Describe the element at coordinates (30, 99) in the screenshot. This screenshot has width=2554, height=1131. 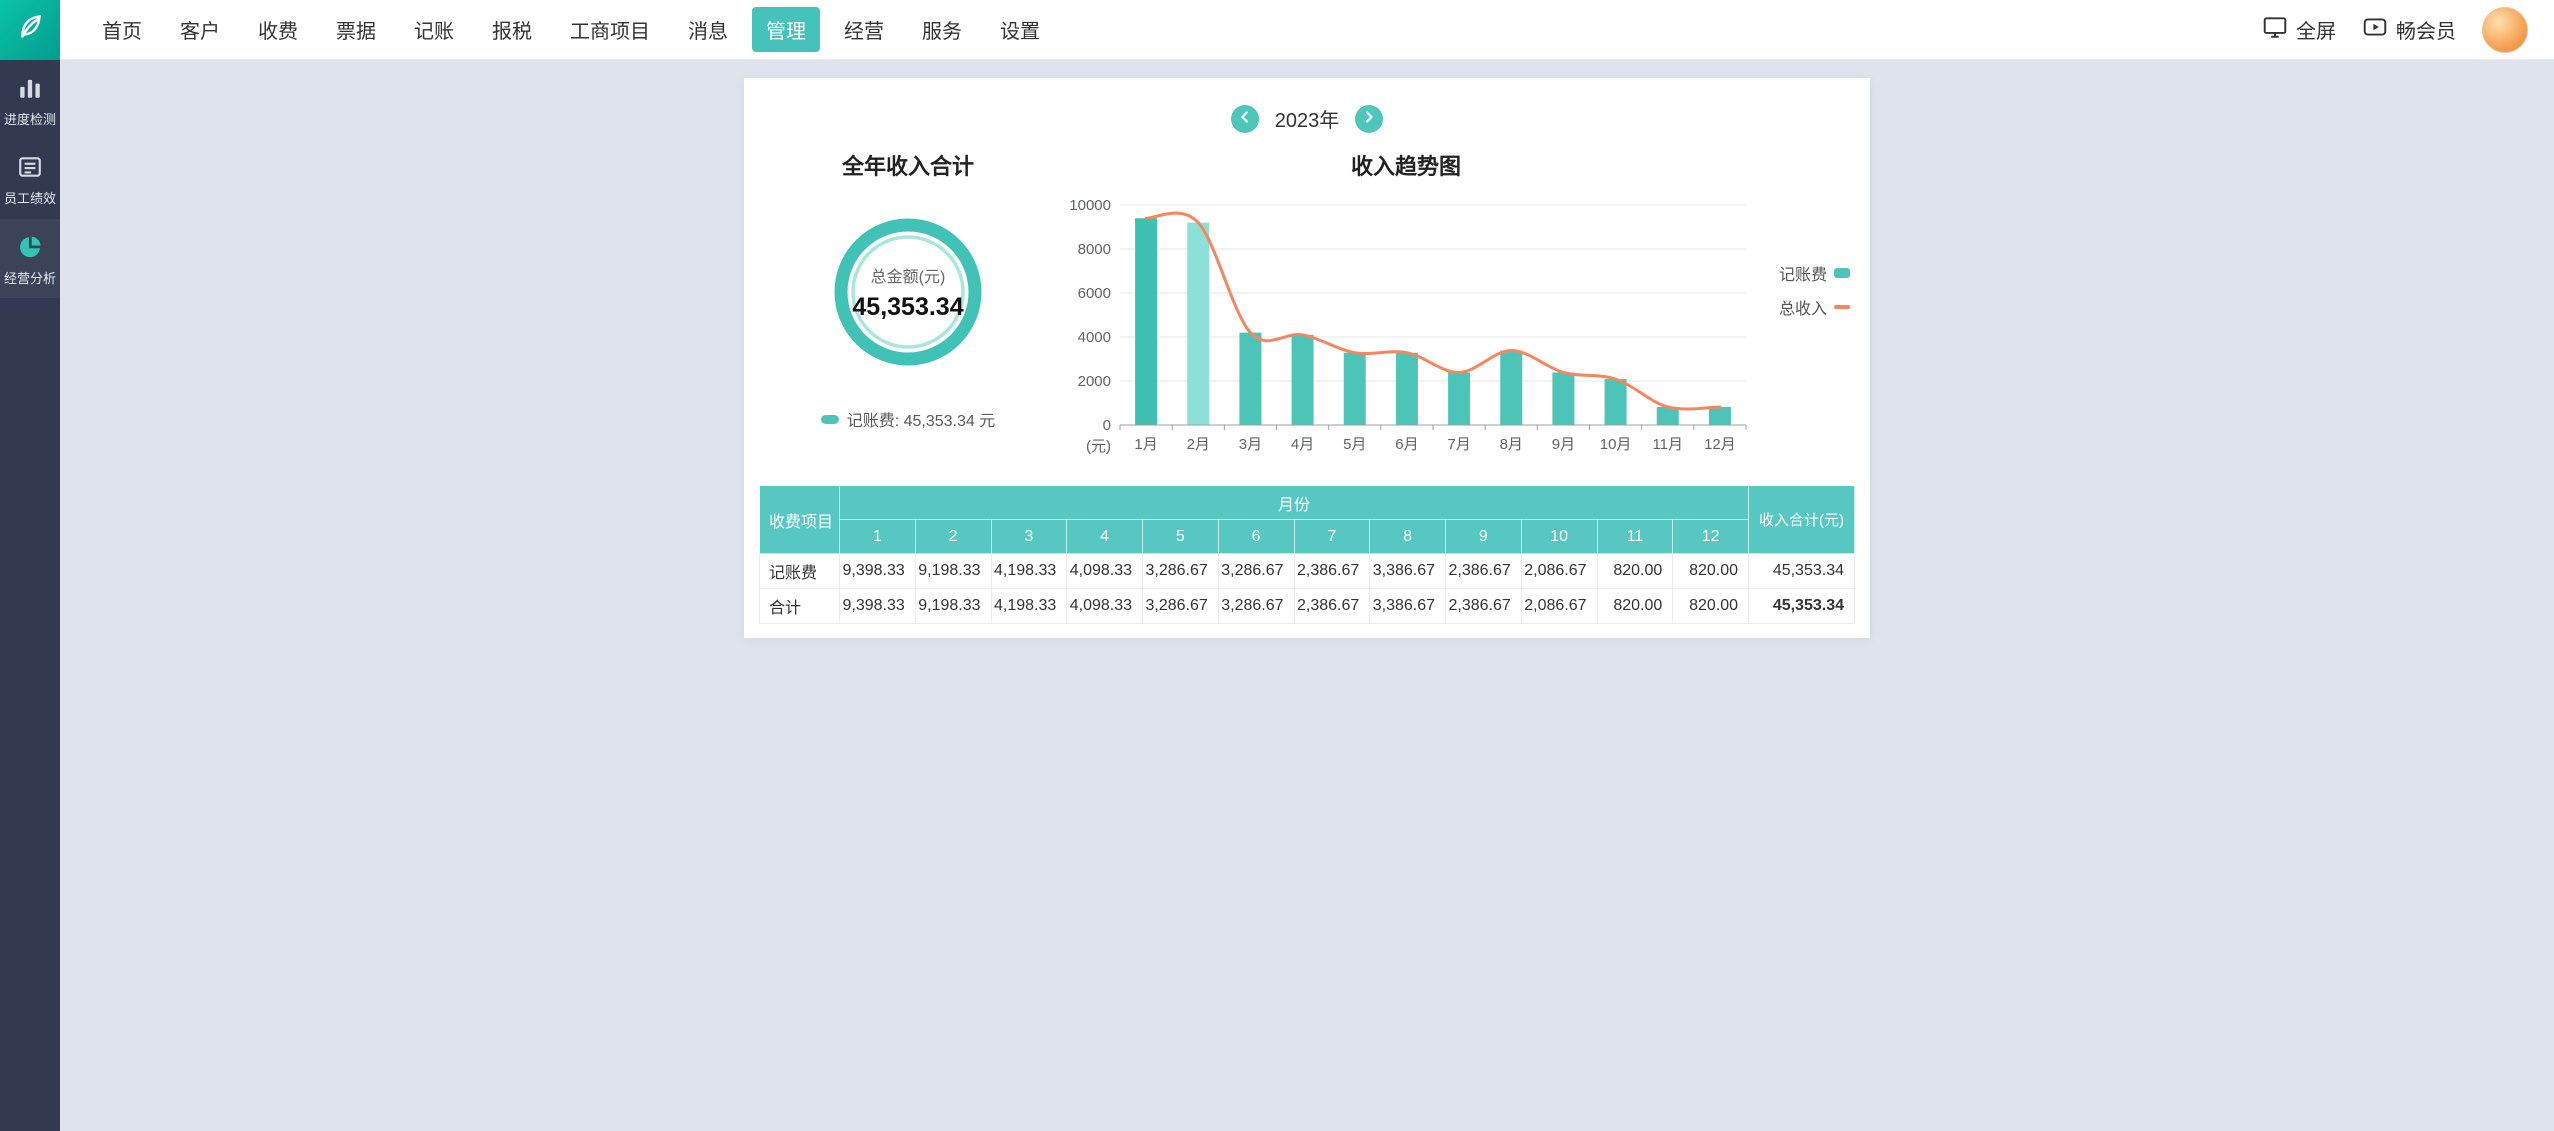
I see `sidebar-item-progress-check: 进度检测` at that location.